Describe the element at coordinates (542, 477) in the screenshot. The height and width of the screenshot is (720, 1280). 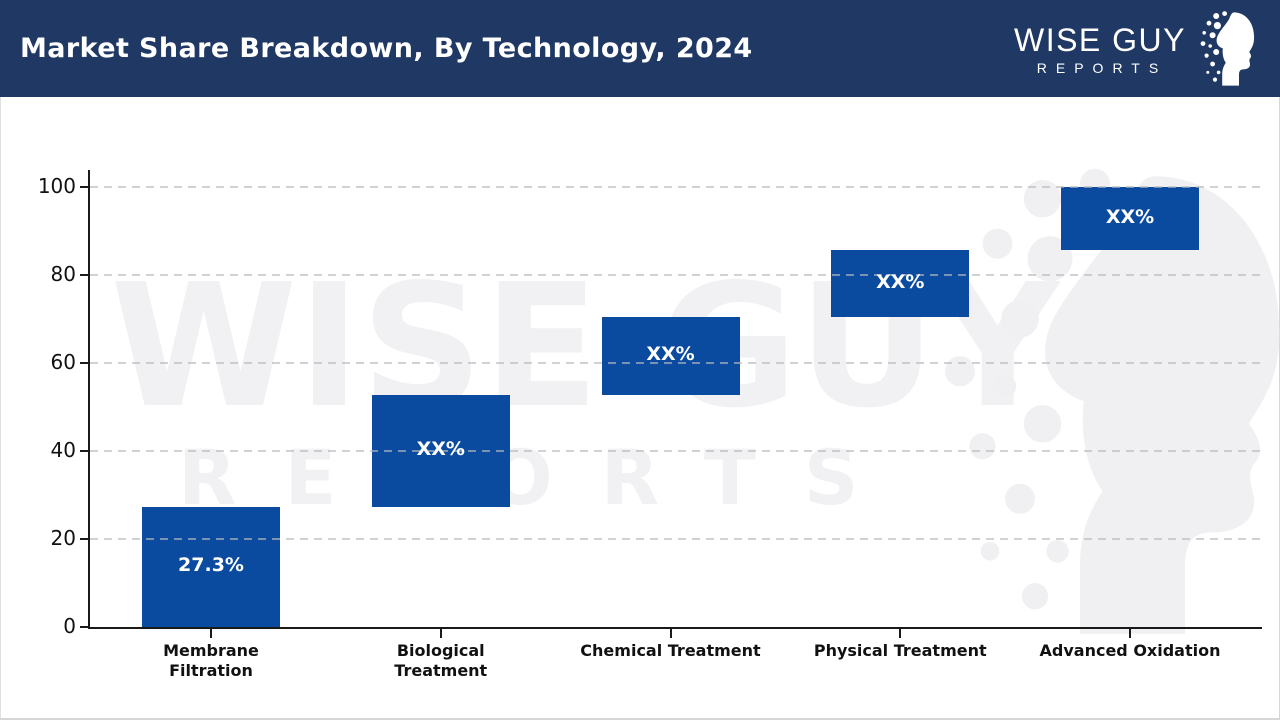
I see `watermark-subtext: REPORTS` at that location.